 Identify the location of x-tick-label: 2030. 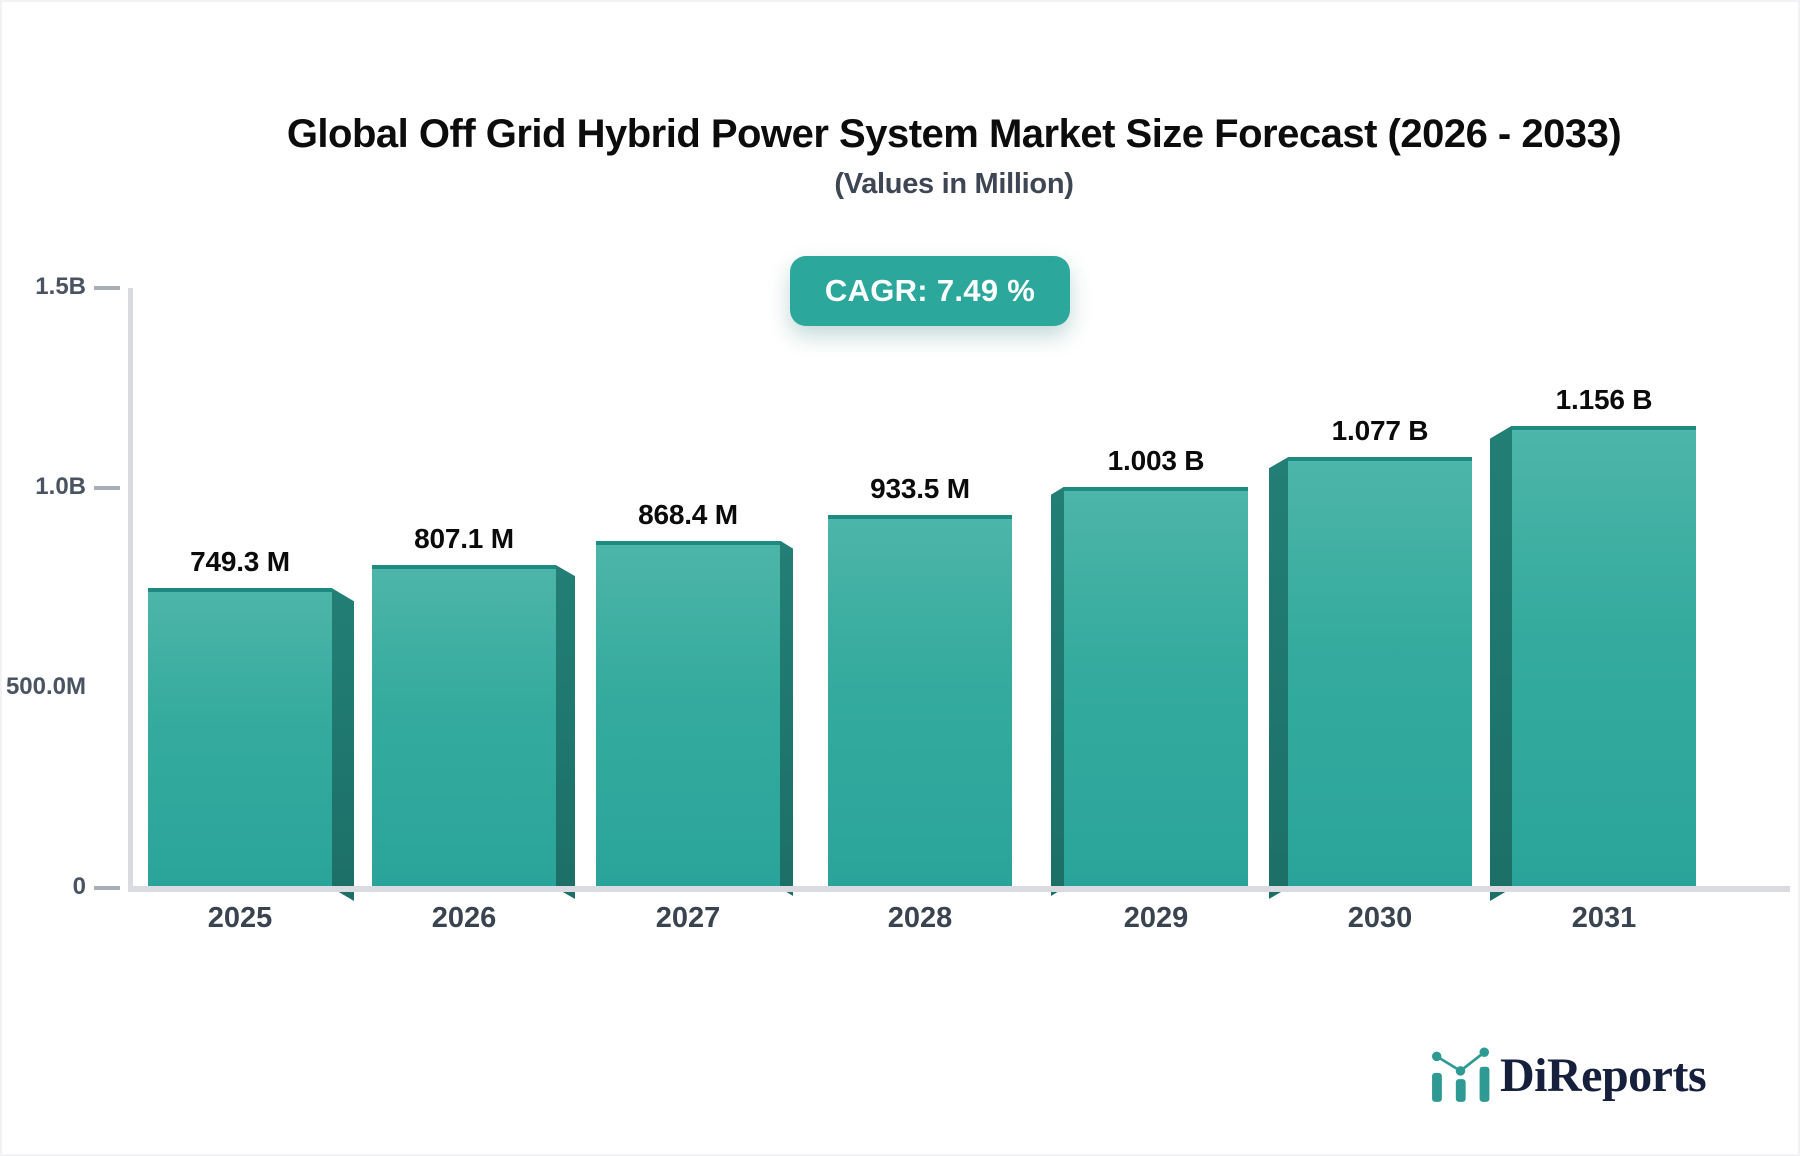
(1380, 918).